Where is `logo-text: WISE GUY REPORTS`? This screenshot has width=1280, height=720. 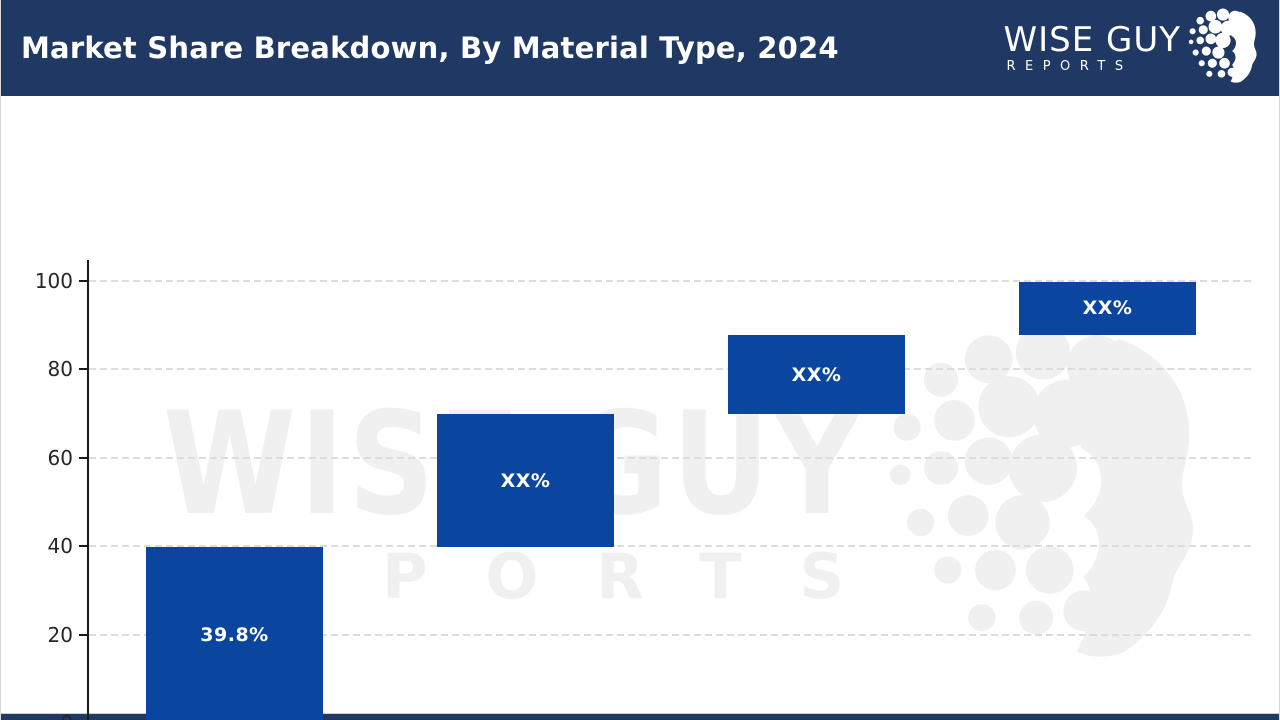
logo-text: WISE GUY REPORTS is located at coordinates (1092, 48).